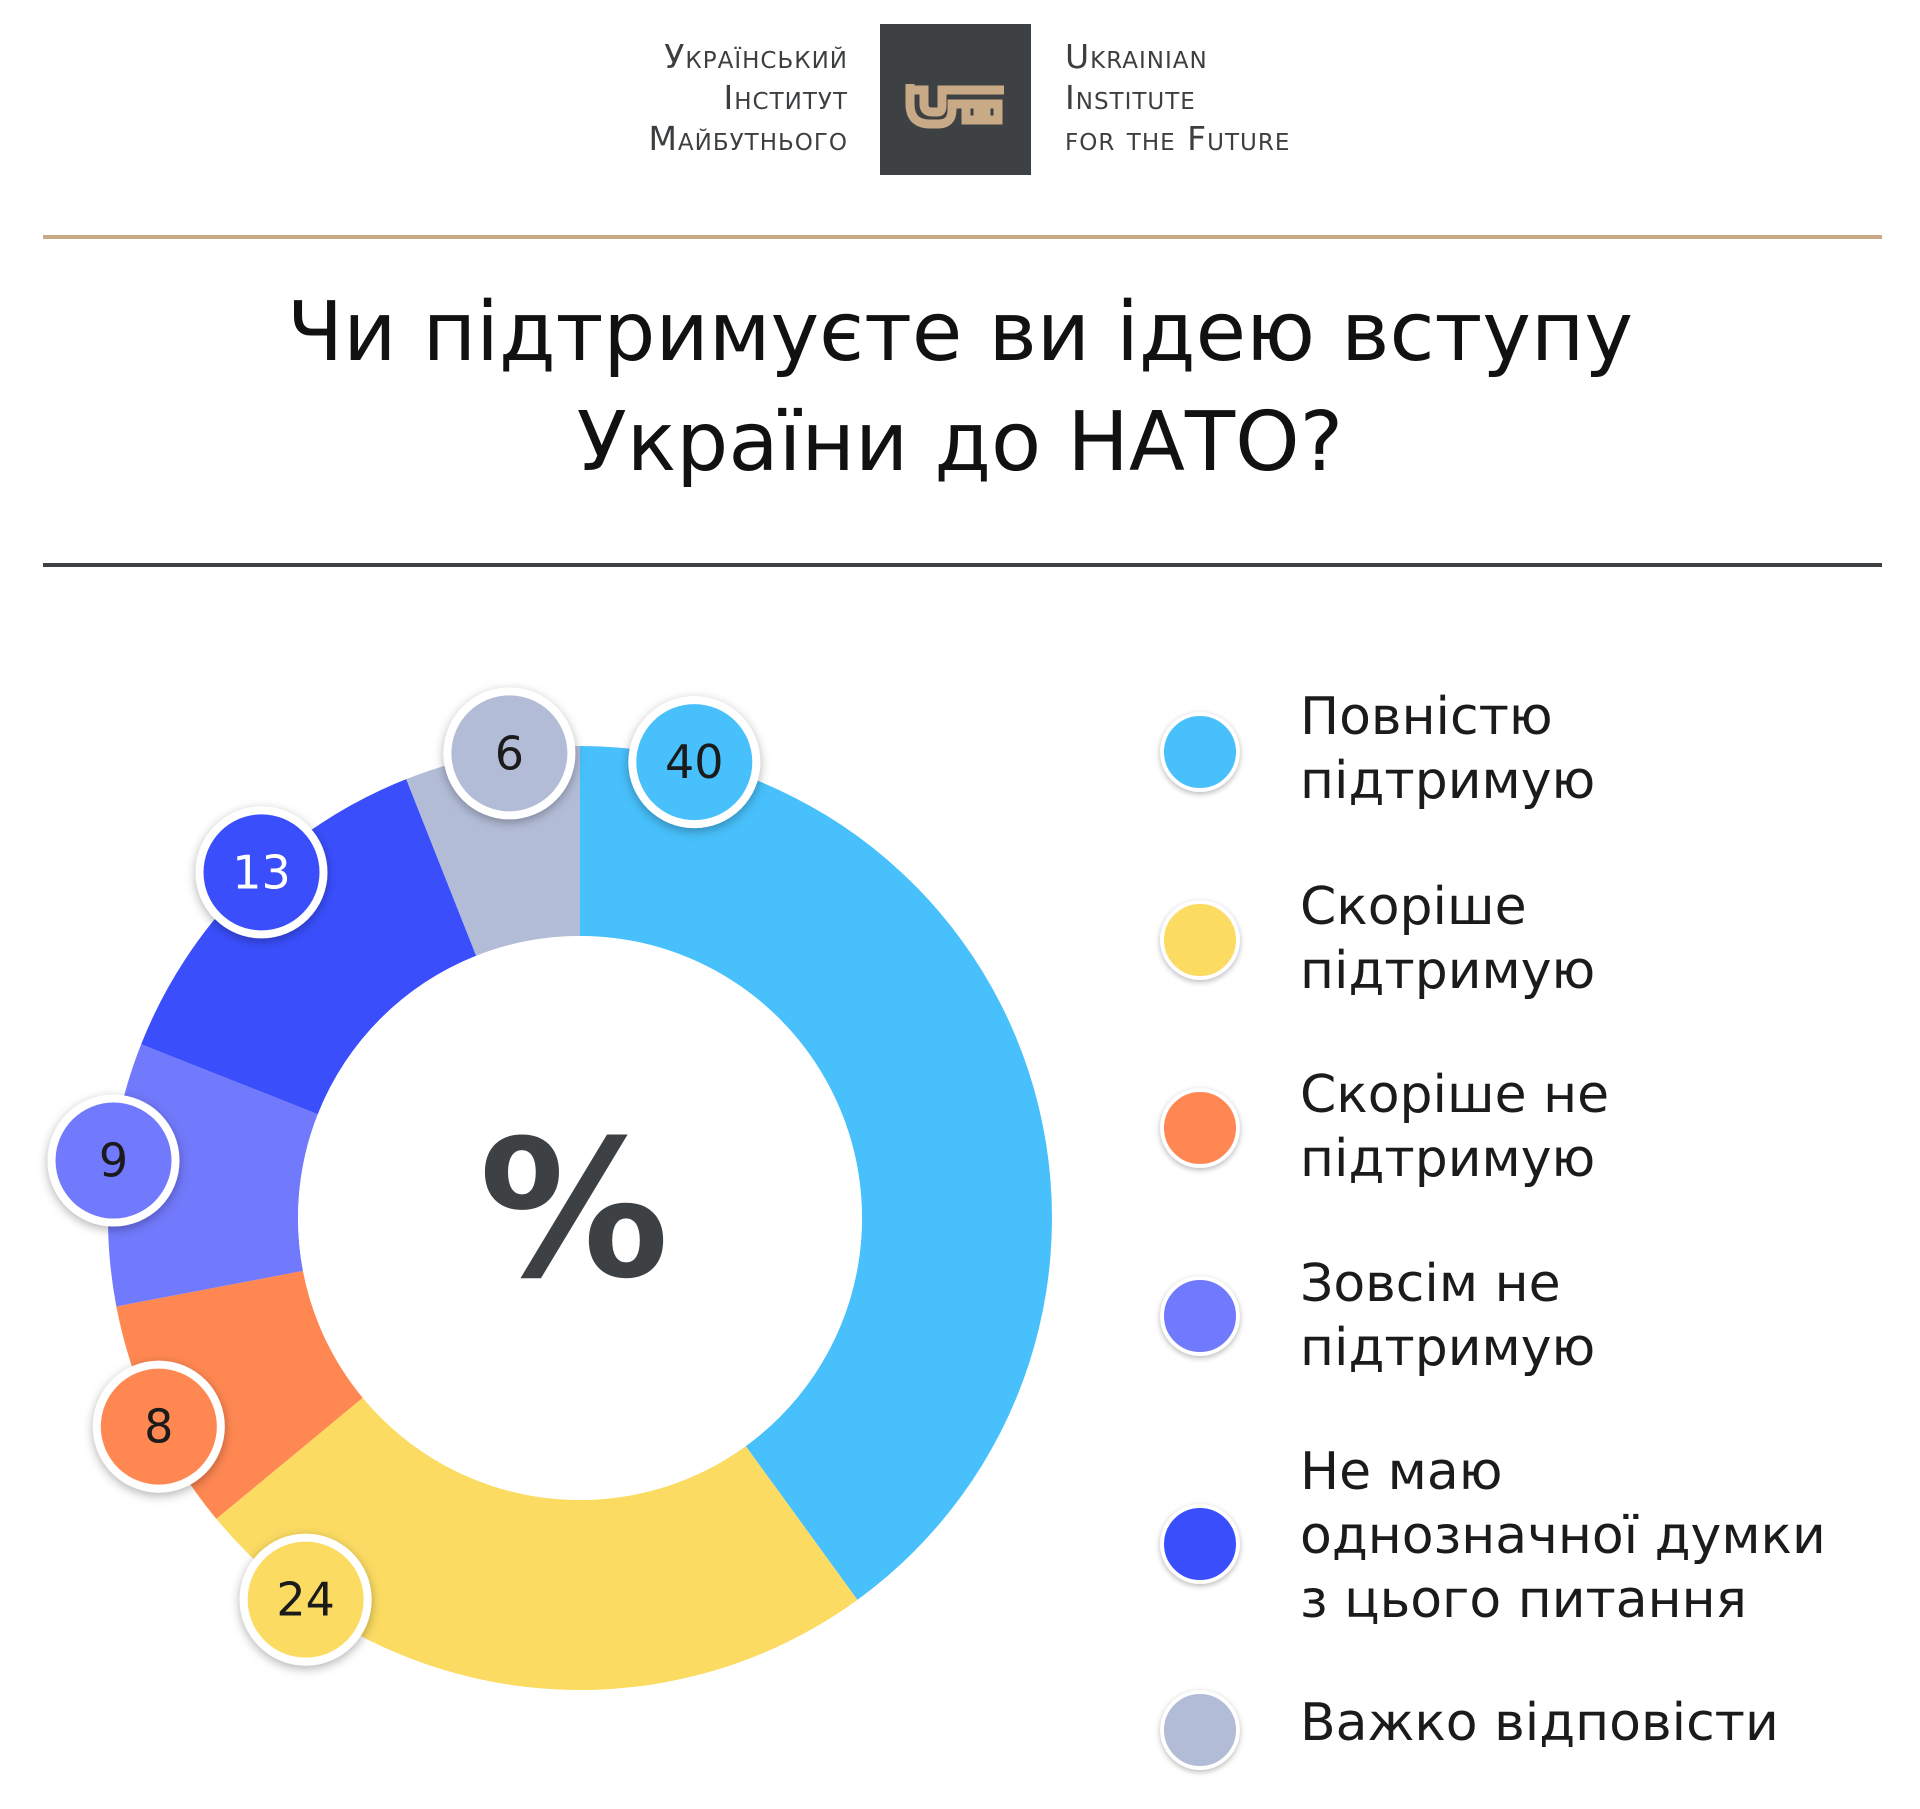 The height and width of the screenshot is (1809, 1920). I want to click on org-name-ua: Український Інститут Майбутнього, so click(748, 97).